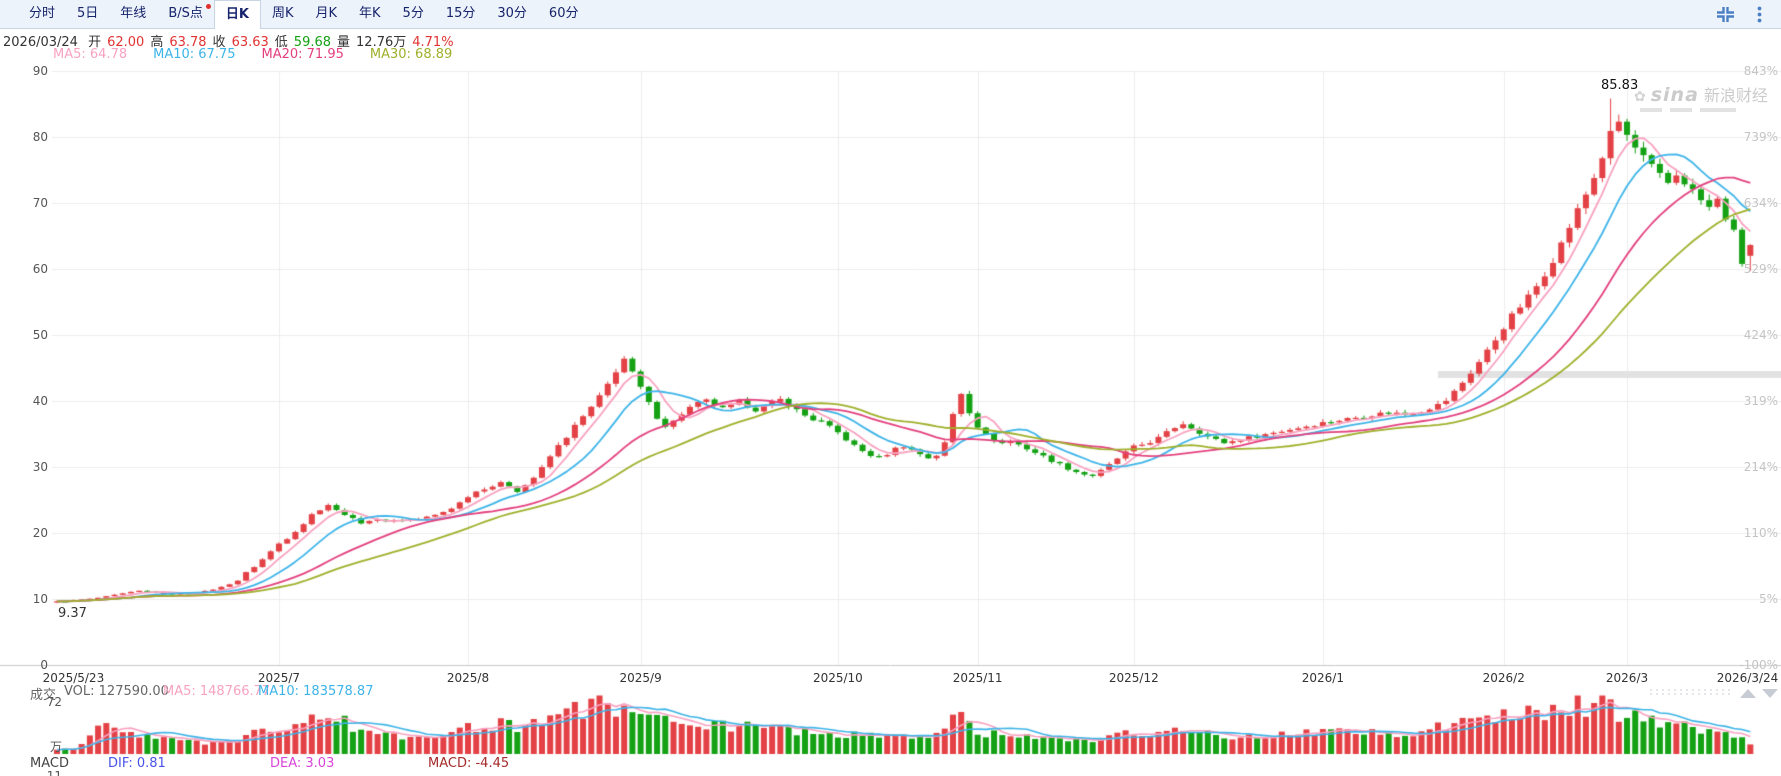  Describe the element at coordinates (1770, 693) in the screenshot. I see `scroll-down-icon` at that location.